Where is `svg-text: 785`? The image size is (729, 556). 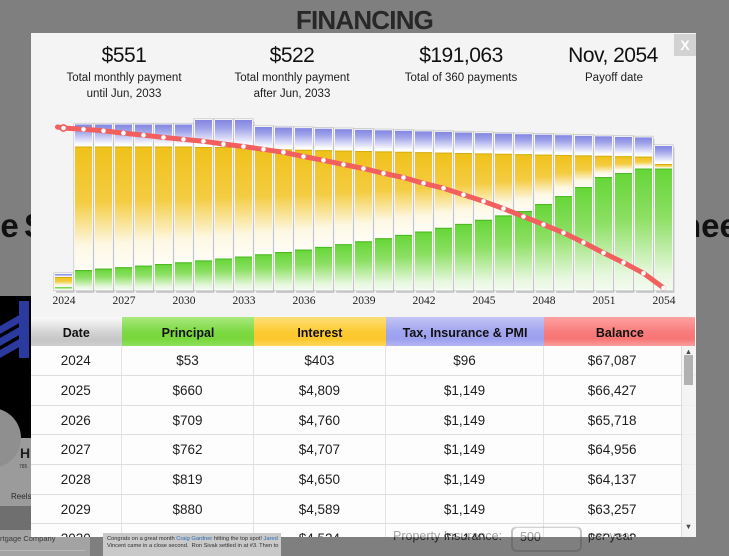
svg-text: 785 is located at coordinates (23, 467).